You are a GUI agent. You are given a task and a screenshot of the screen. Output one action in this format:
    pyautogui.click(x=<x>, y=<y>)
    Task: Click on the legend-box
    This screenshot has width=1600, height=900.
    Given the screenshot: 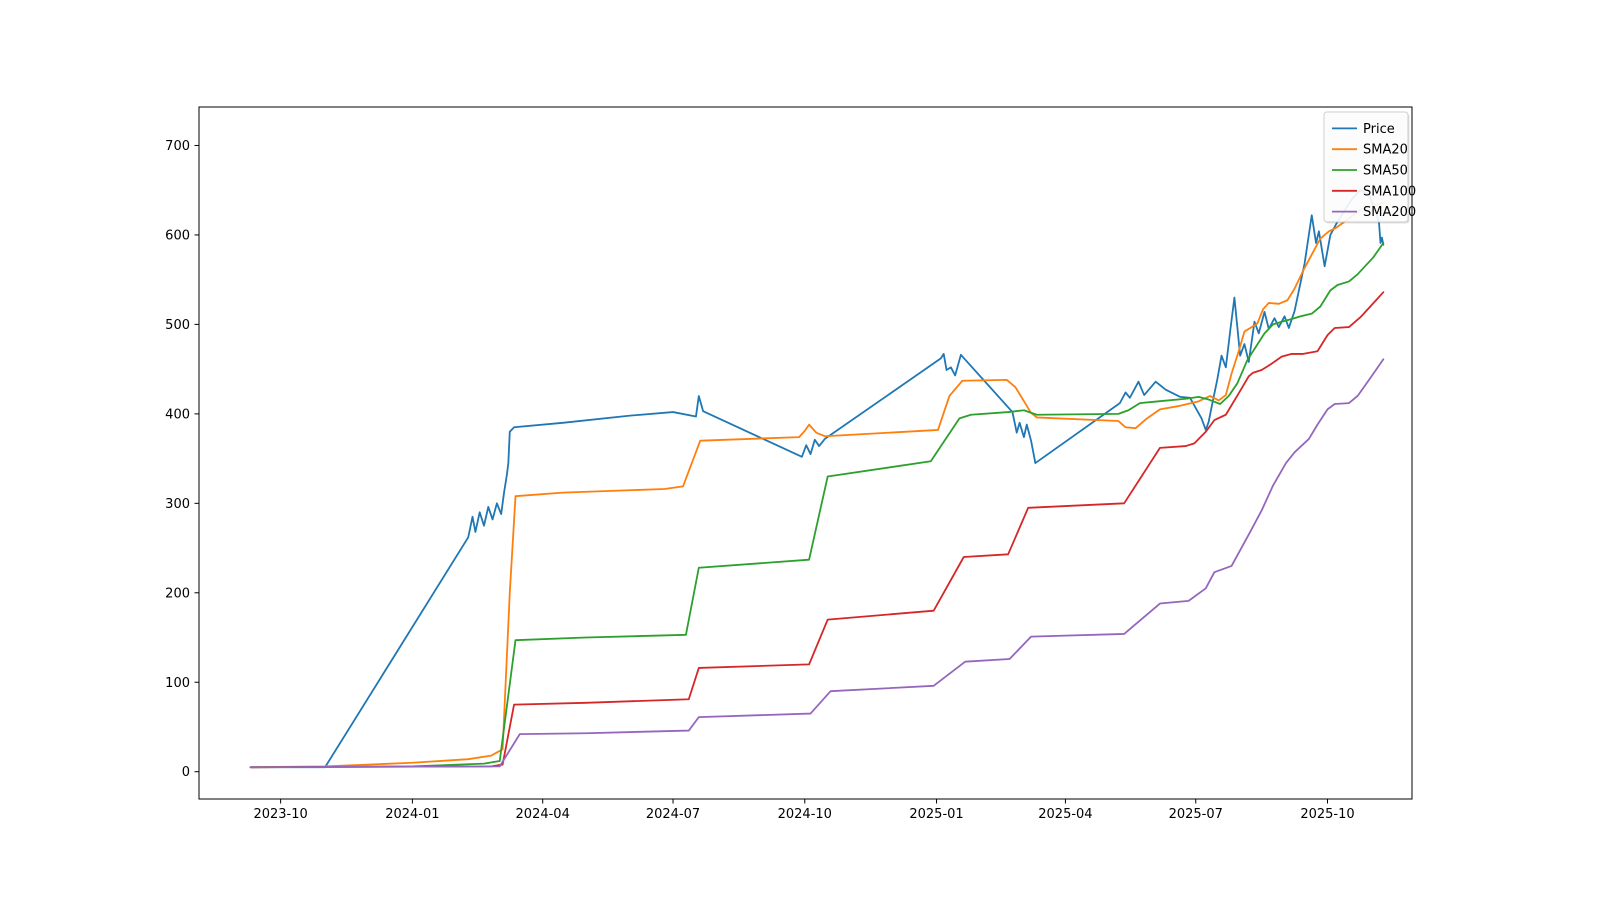 What is the action you would take?
    pyautogui.click(x=1366, y=167)
    